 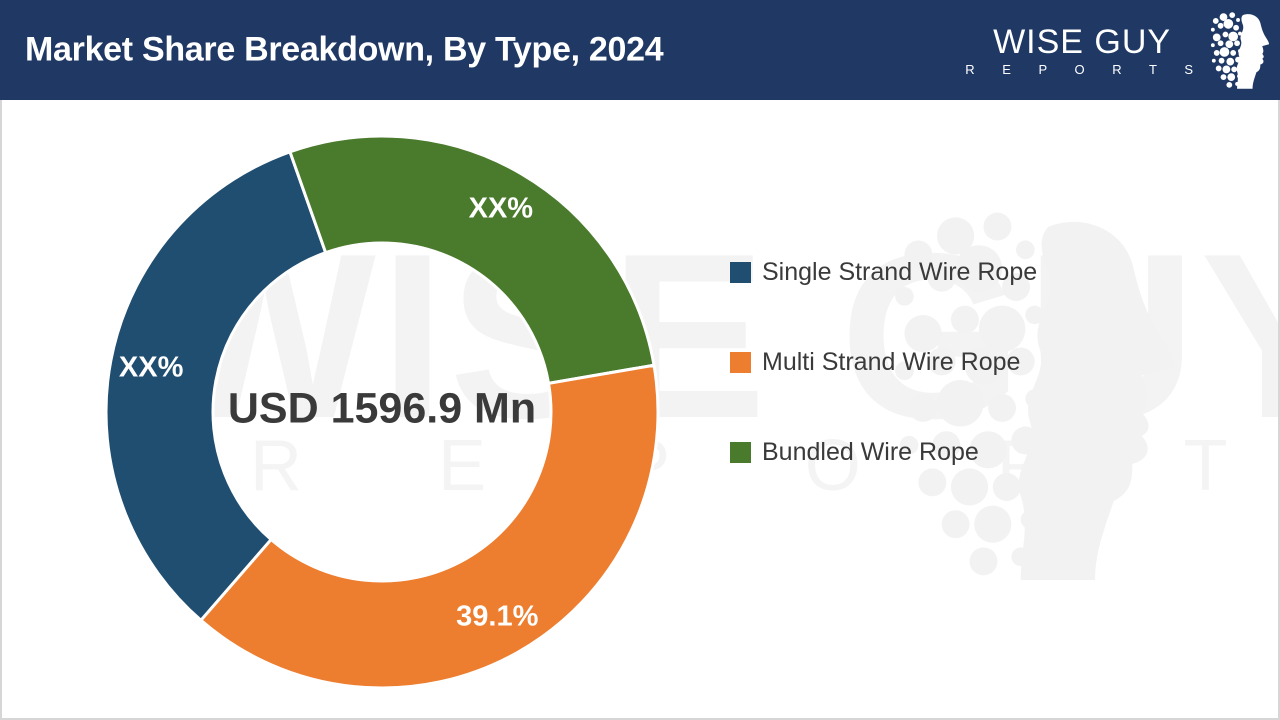 I want to click on logo-wordmark: WISE GUY, so click(x=1082, y=41).